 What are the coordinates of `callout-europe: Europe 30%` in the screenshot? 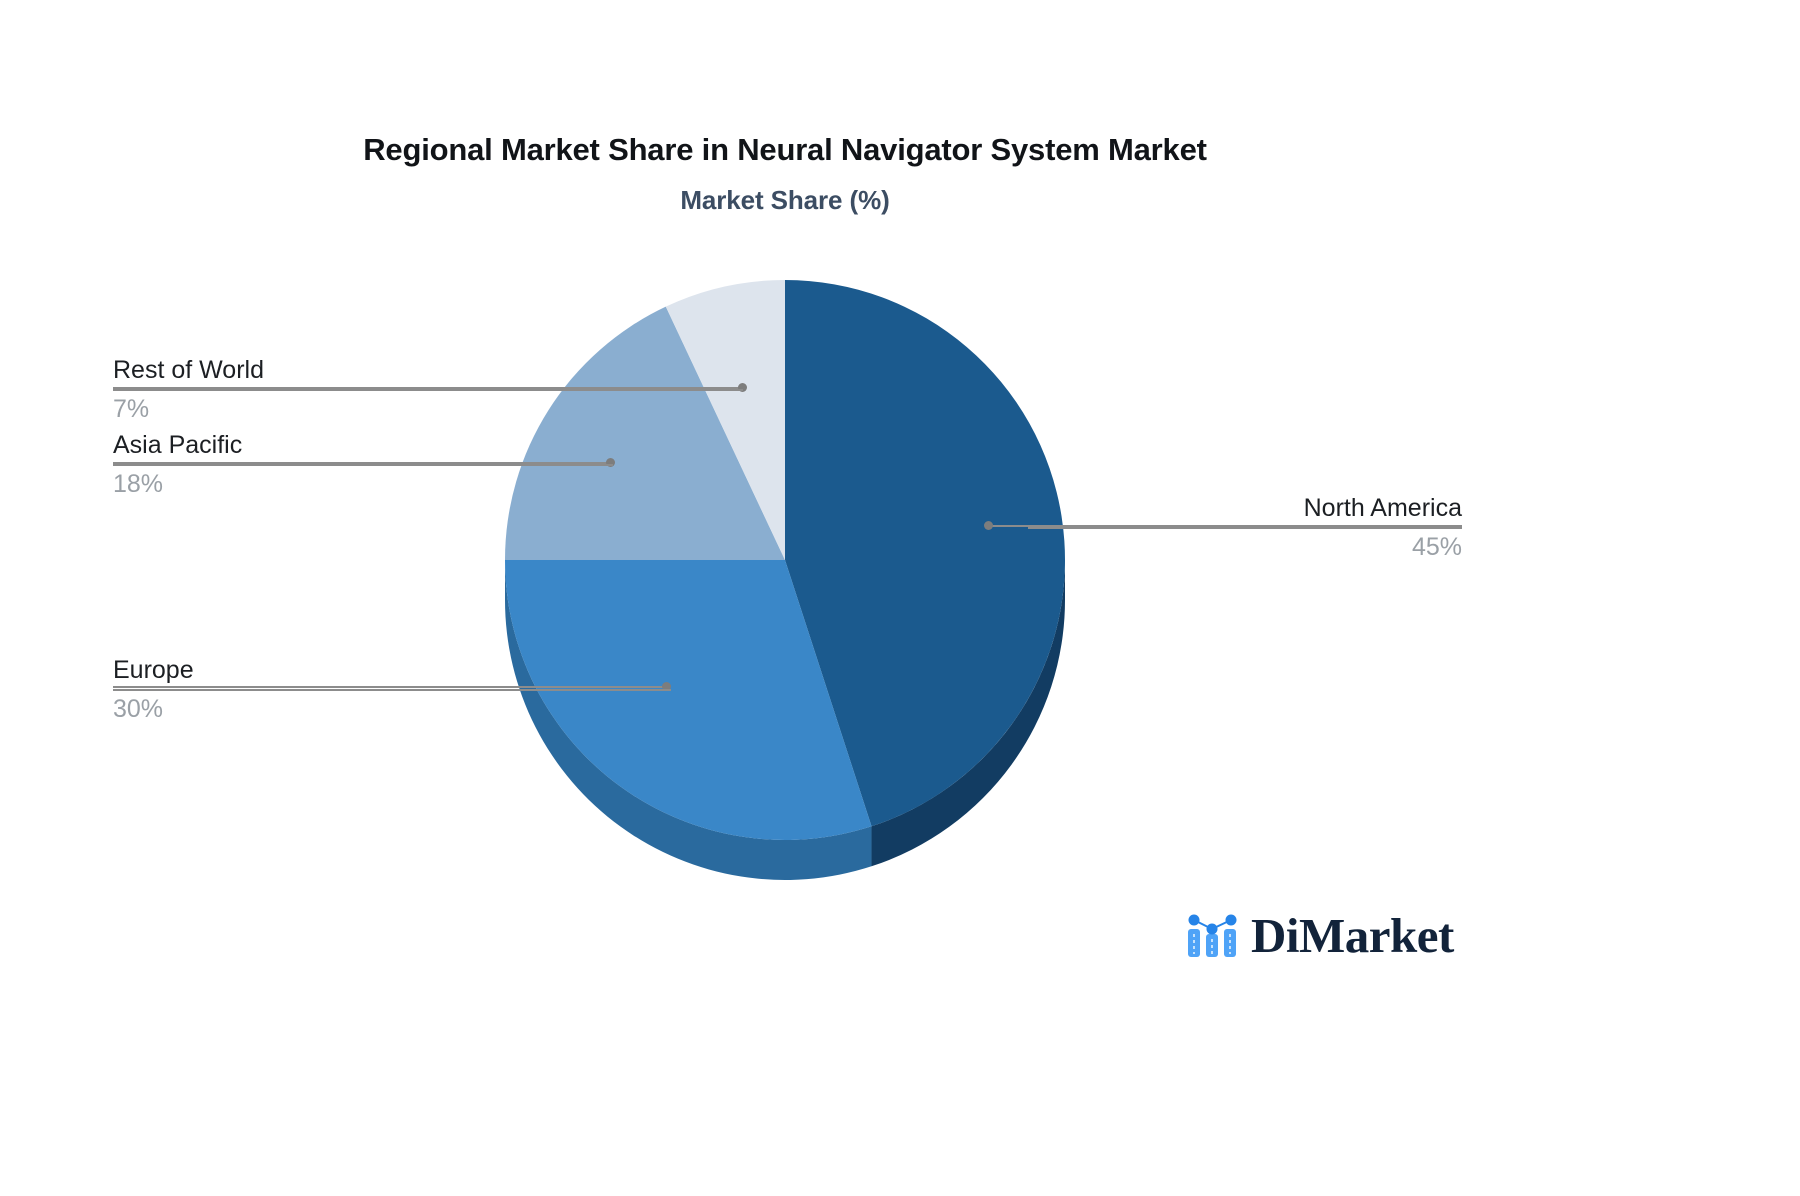 It's located at (392, 689).